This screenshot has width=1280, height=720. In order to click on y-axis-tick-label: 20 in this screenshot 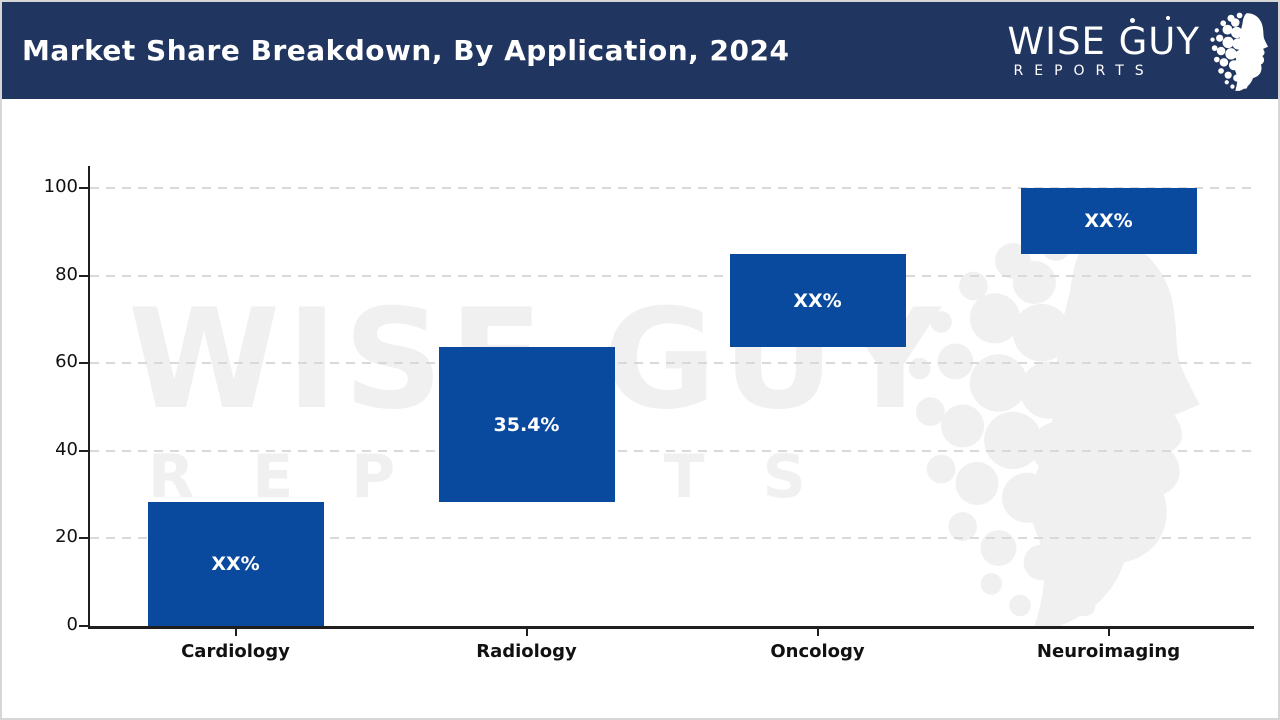, I will do `click(66, 537)`.